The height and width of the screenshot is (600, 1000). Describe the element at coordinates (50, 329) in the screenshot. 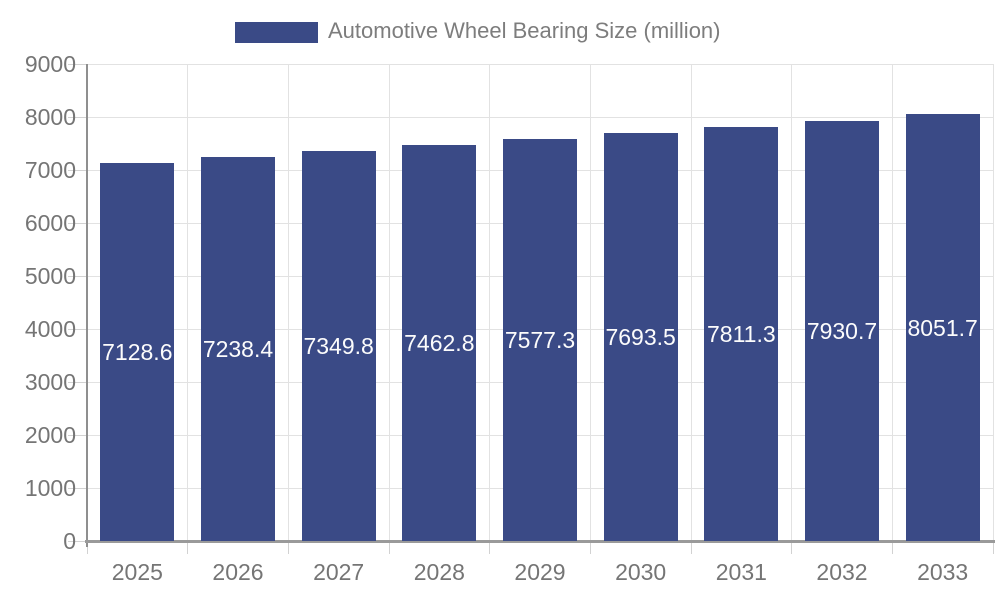

I see `y-axis-tick-label: 4000` at that location.